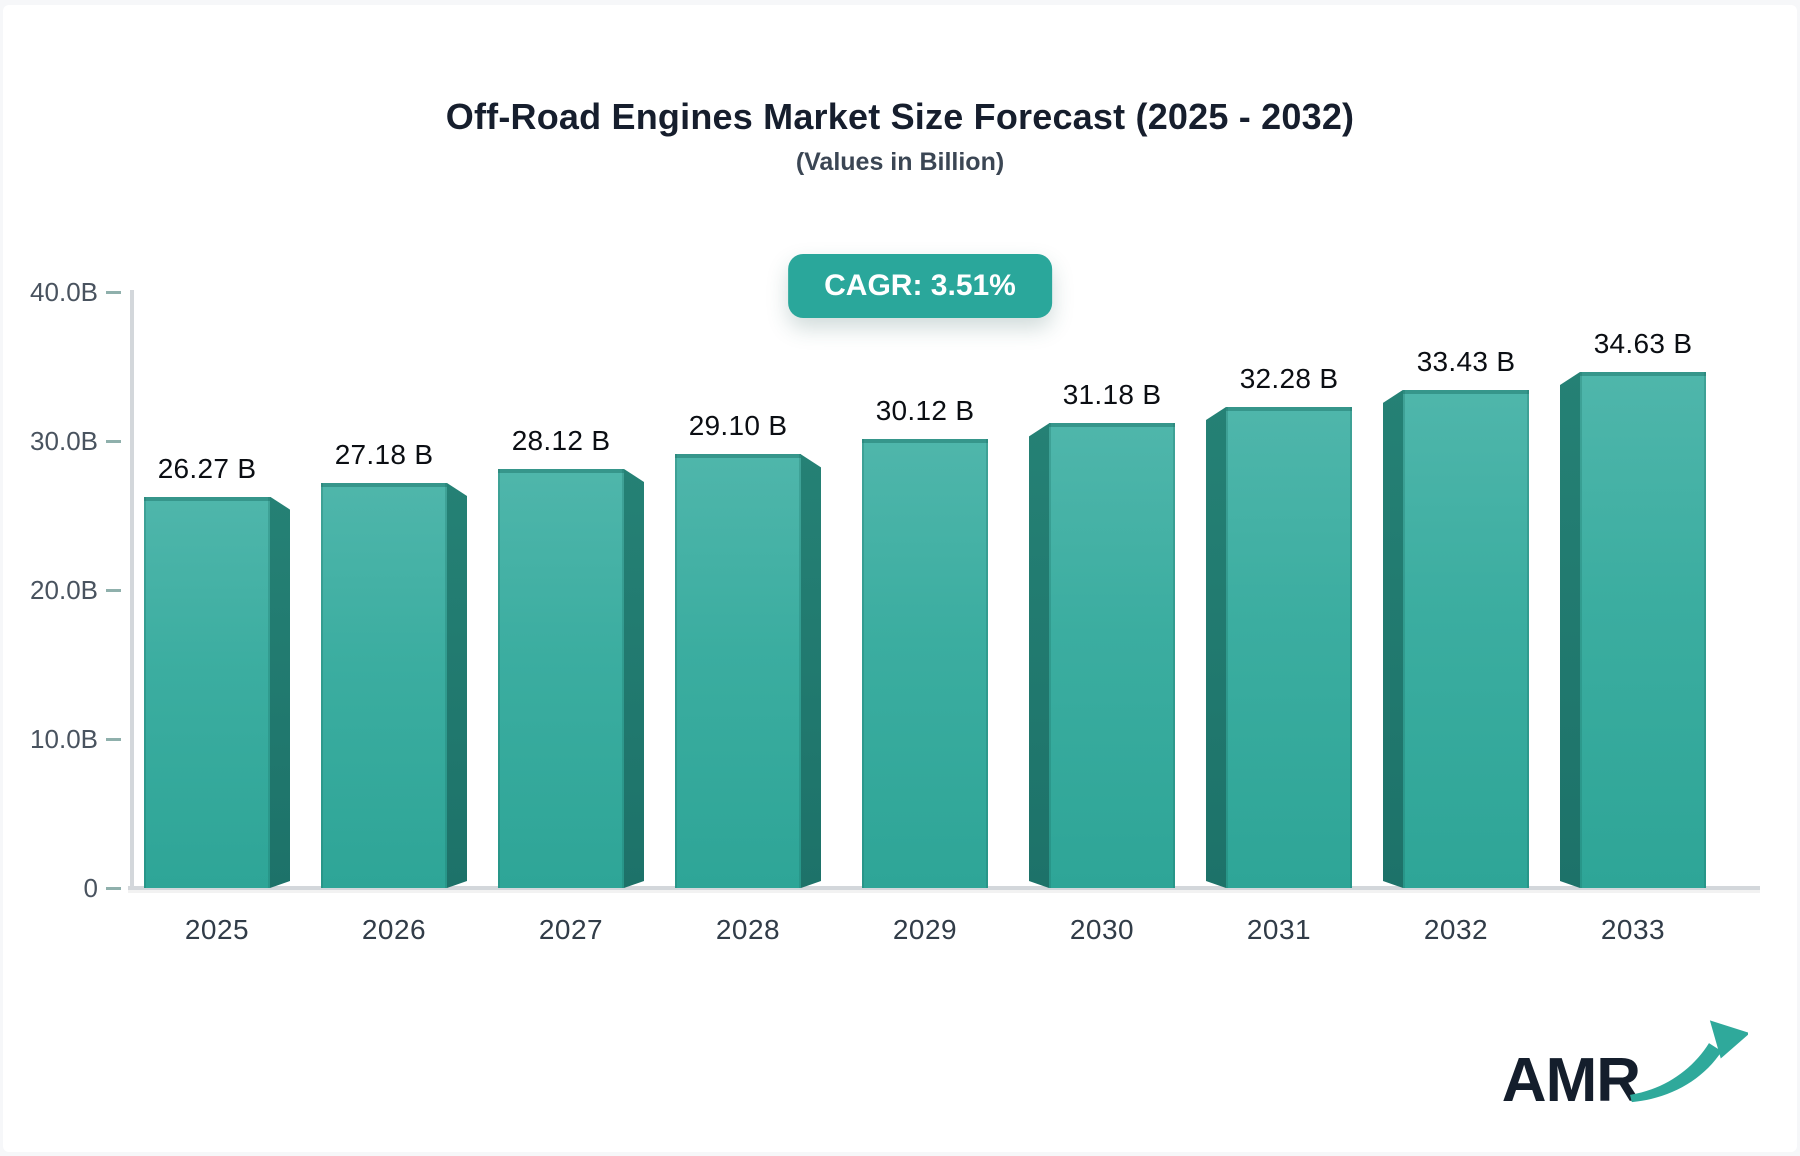  I want to click on amr-logo: AMR, so click(1625, 1065).